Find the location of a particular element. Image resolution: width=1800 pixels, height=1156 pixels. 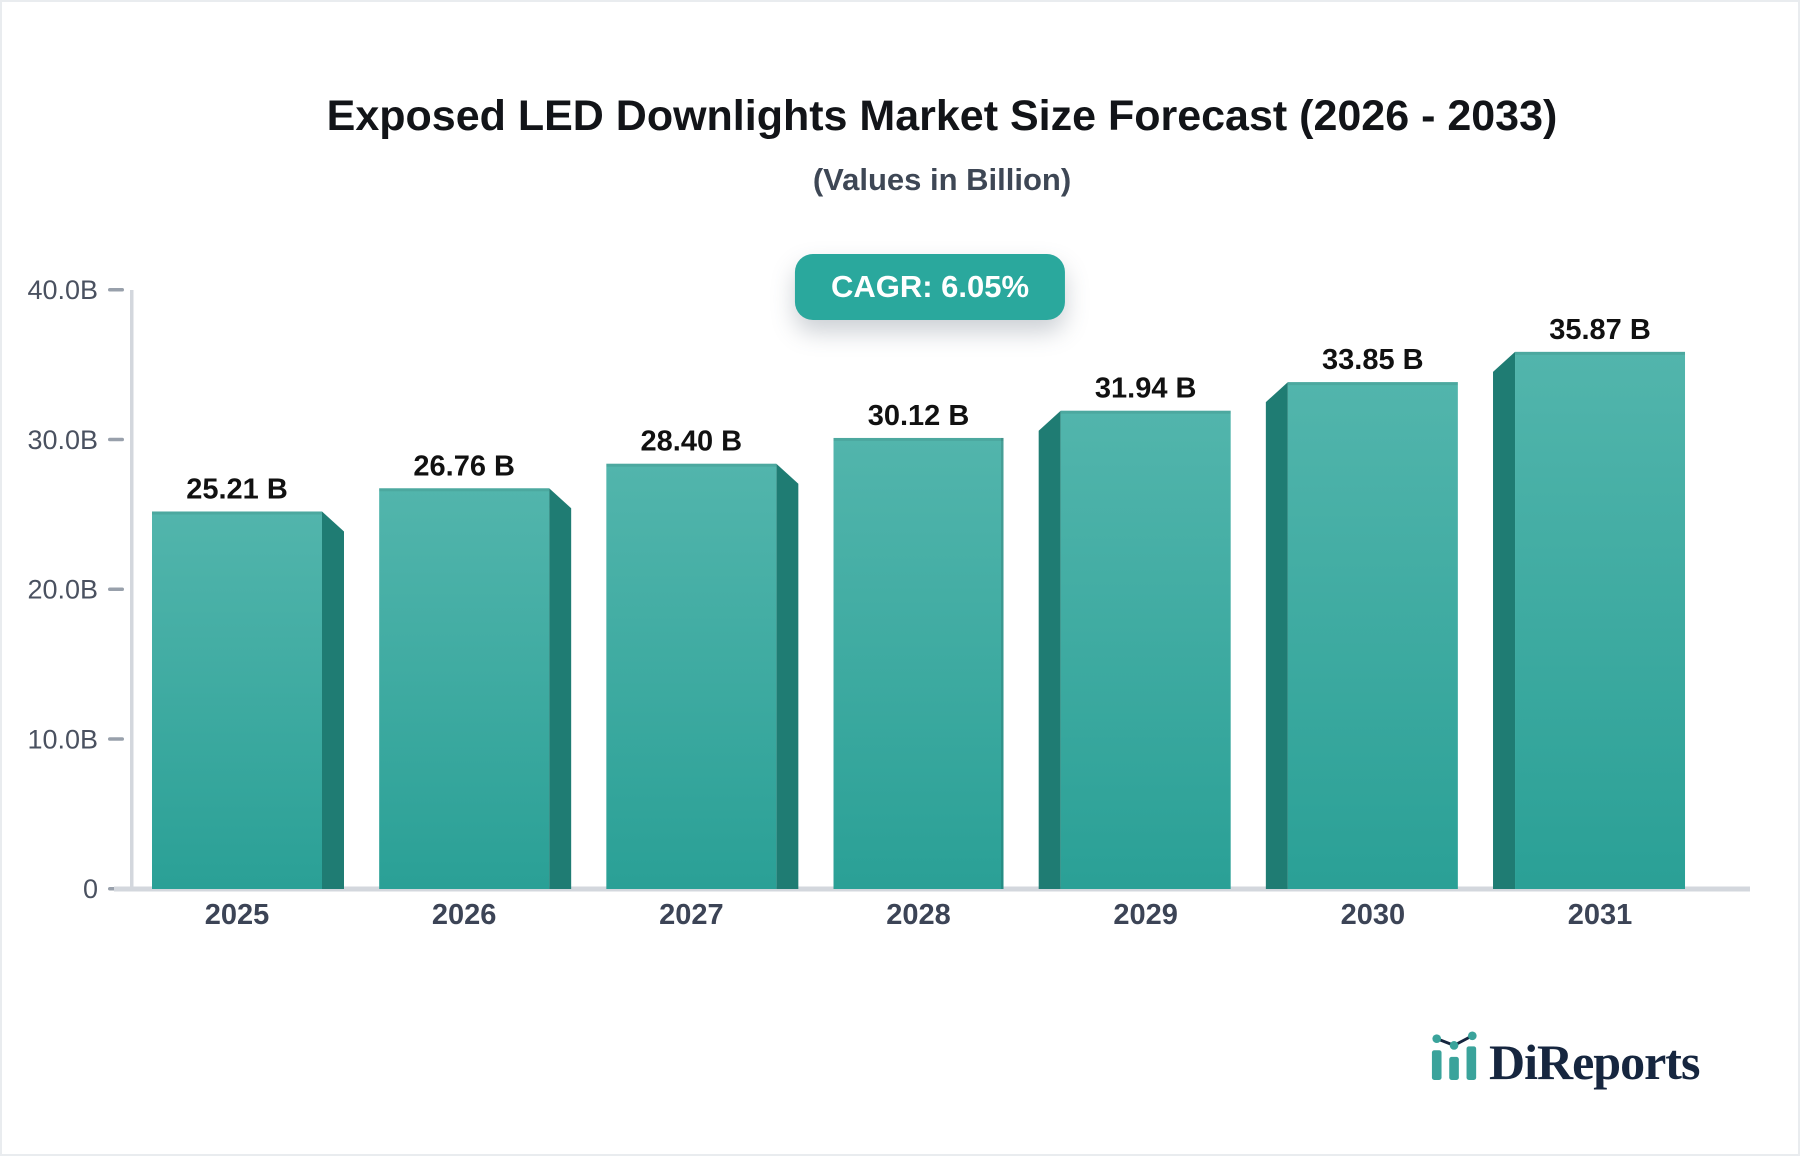

direports-logo: DiReports is located at coordinates (1565, 1059).